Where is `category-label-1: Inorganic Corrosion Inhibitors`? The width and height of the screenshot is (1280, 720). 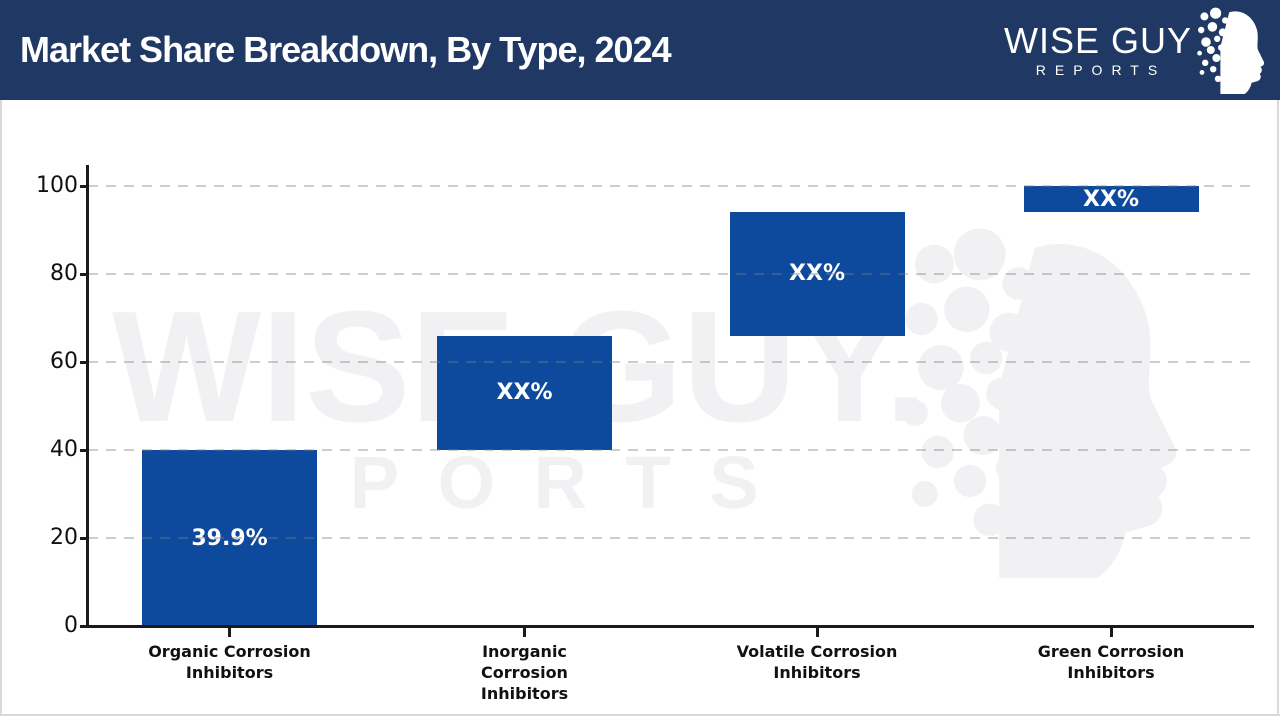 category-label-1: Inorganic Corrosion Inhibitors is located at coordinates (525, 672).